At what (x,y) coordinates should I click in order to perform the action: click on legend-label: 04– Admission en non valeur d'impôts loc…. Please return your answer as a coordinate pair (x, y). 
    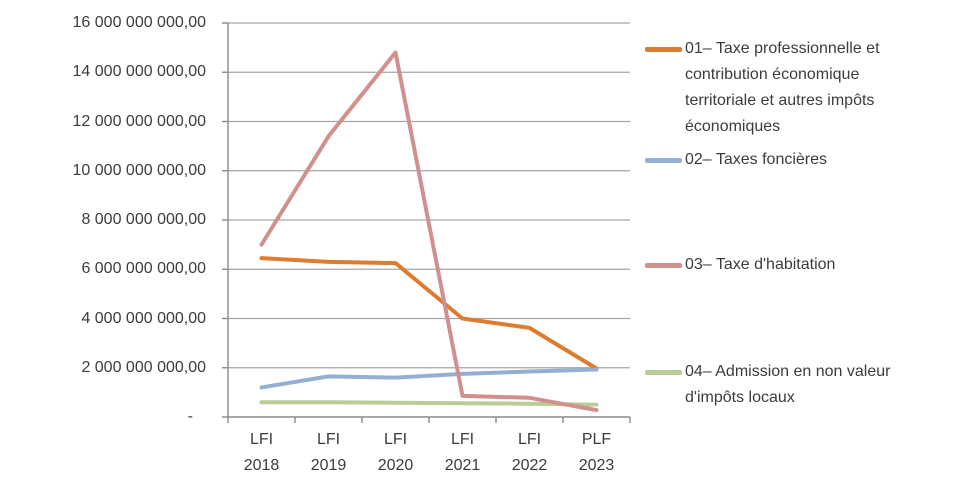
    Looking at the image, I should click on (788, 384).